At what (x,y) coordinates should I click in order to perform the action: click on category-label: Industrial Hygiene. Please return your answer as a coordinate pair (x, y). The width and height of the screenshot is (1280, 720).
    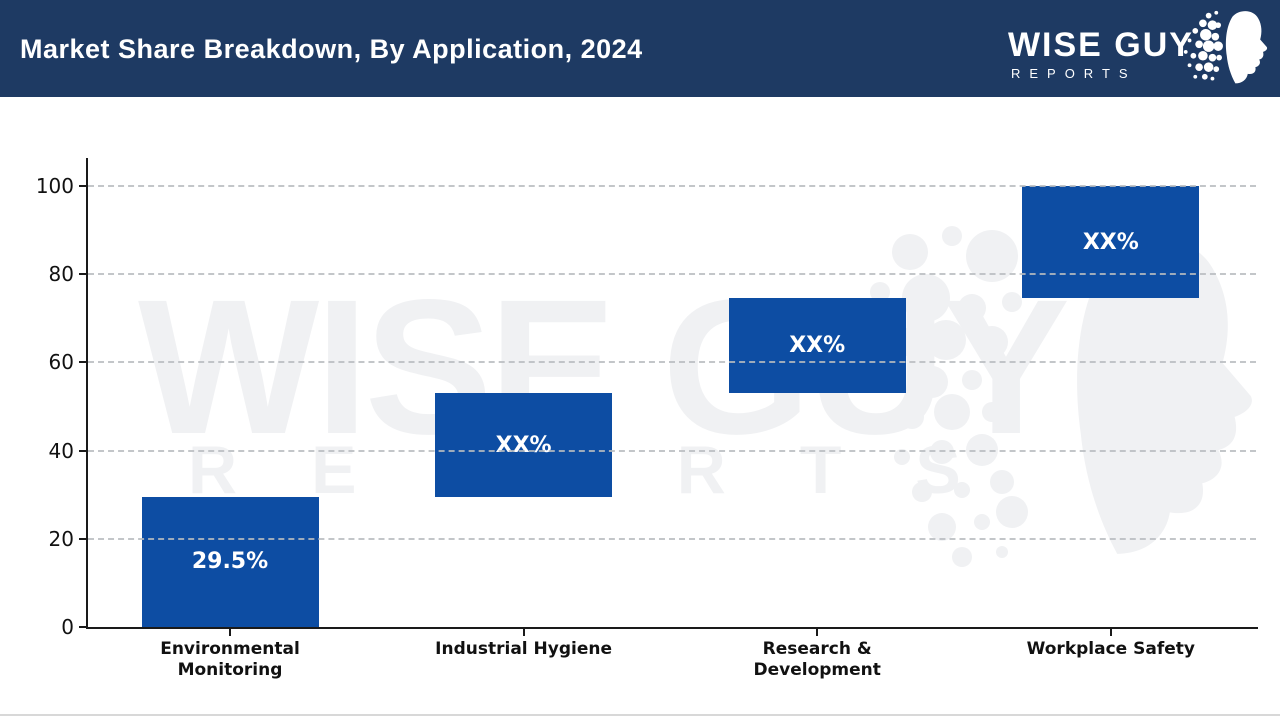
    Looking at the image, I should click on (524, 649).